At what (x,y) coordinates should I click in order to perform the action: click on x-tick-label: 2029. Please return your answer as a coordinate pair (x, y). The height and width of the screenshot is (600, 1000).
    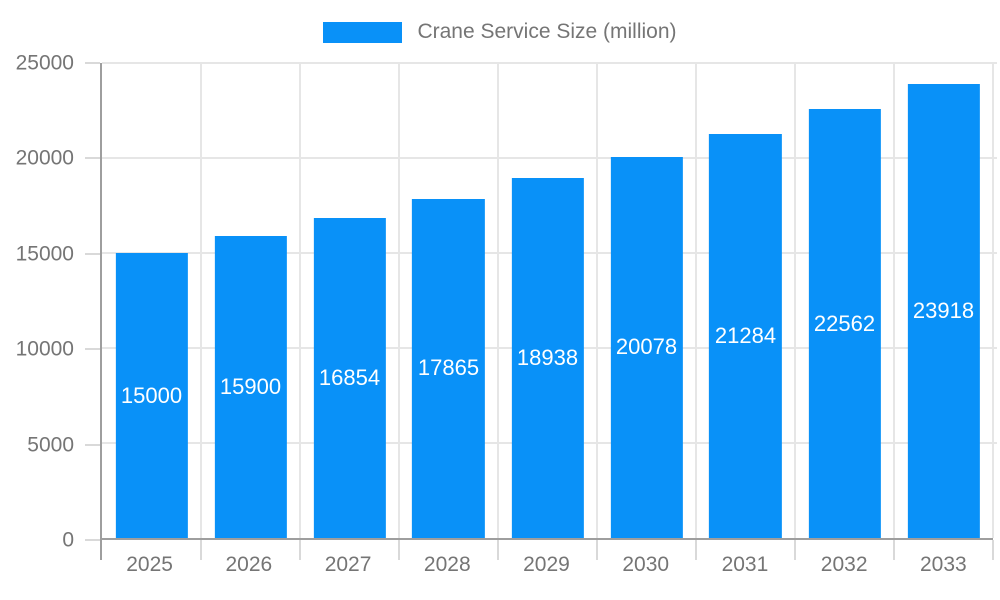
    Looking at the image, I should click on (546, 564).